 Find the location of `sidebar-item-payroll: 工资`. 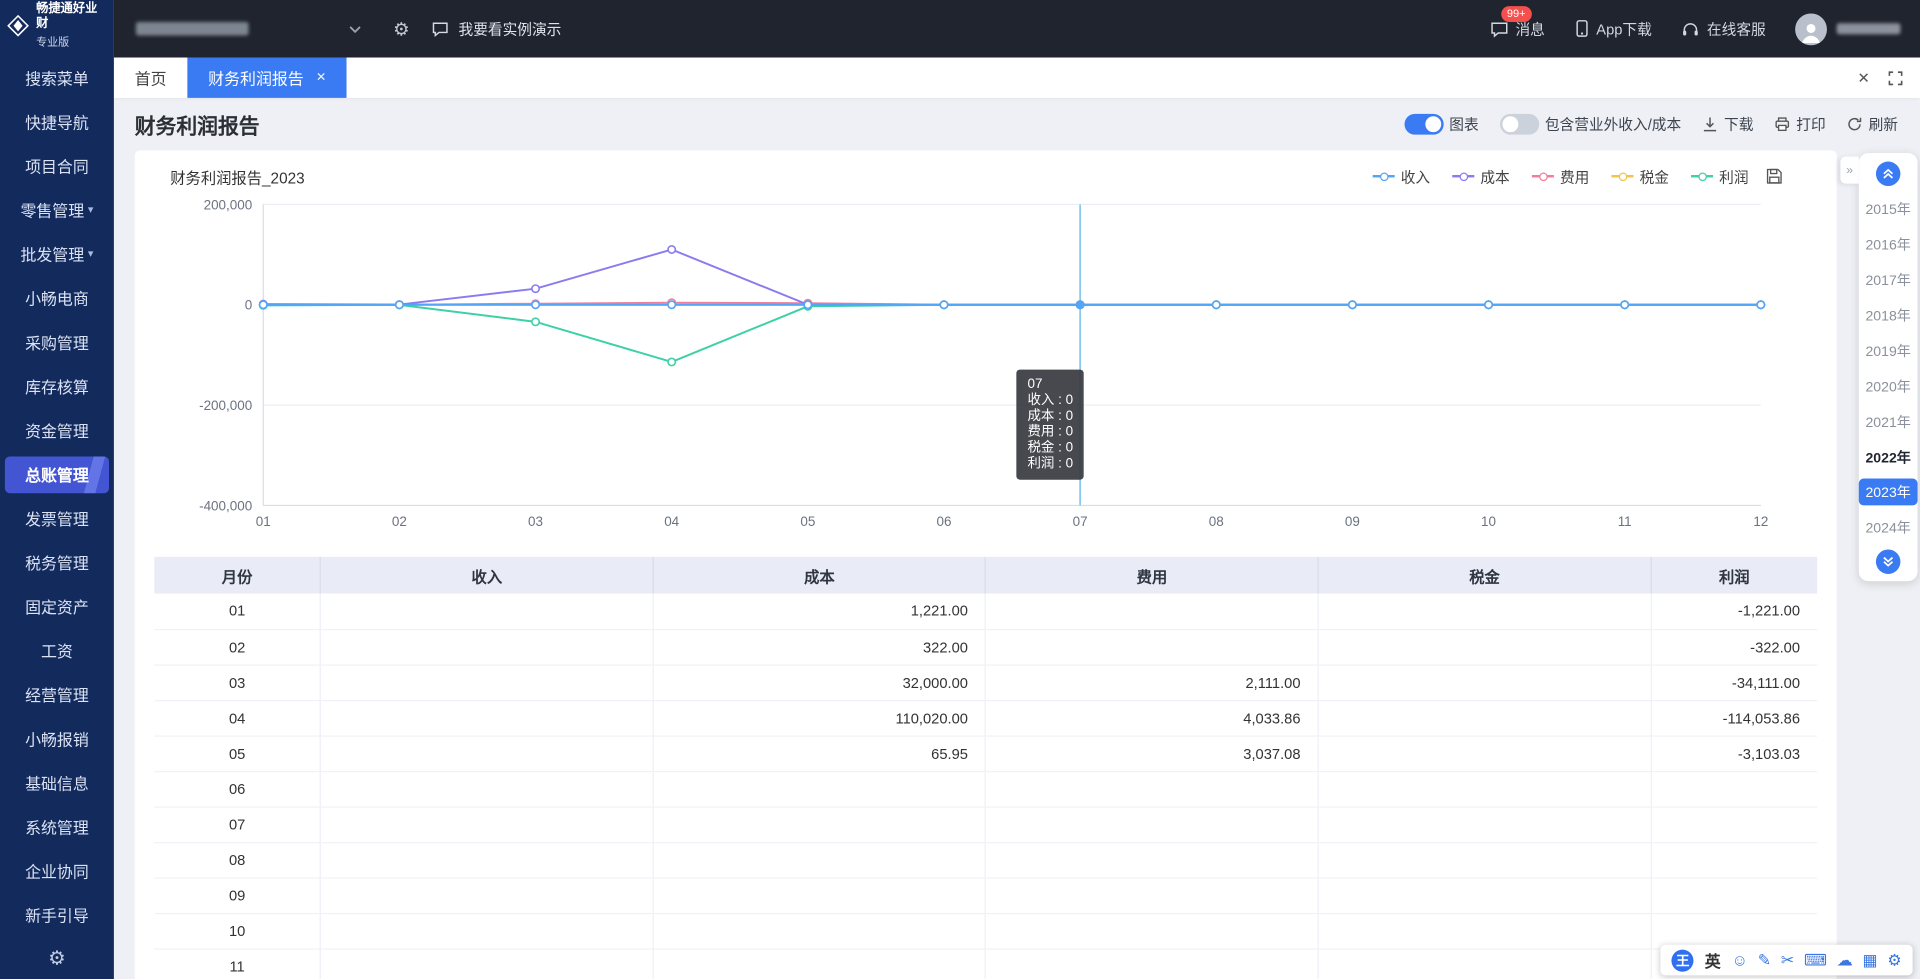

sidebar-item-payroll: 工资 is located at coordinates (57, 651).